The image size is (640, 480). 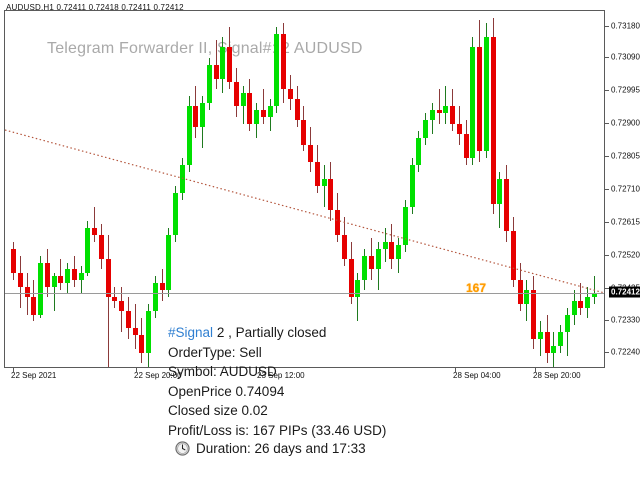 I want to click on price-axis-label: 0.72330, so click(x=625, y=320).